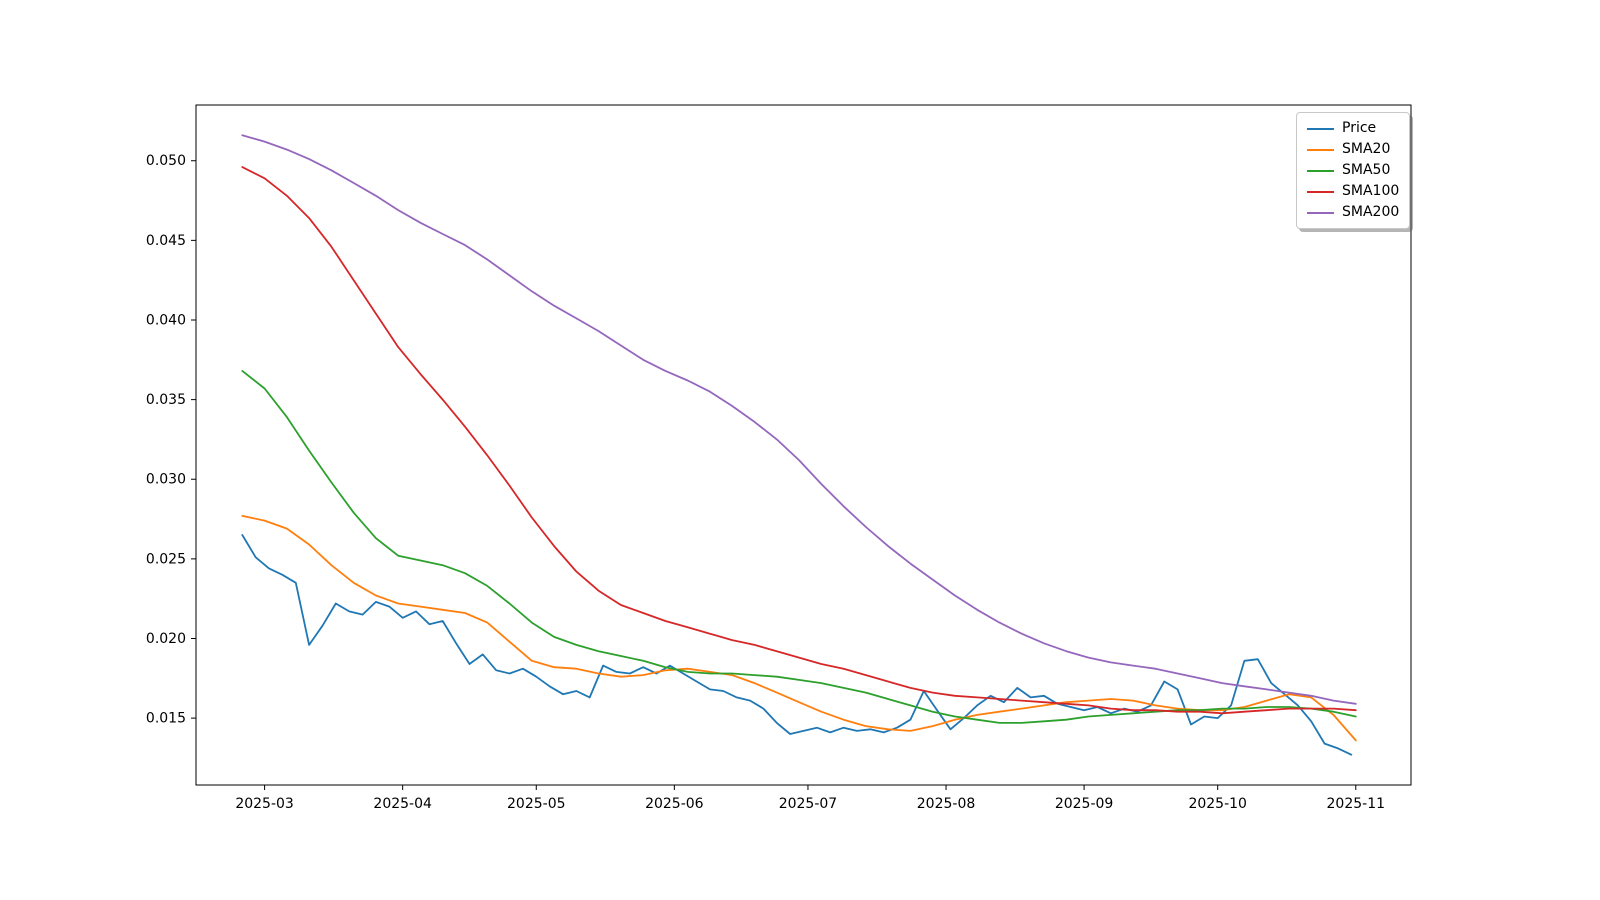  Describe the element at coordinates (1366, 149) in the screenshot. I see `legend-label-sma20: SMA20` at that location.